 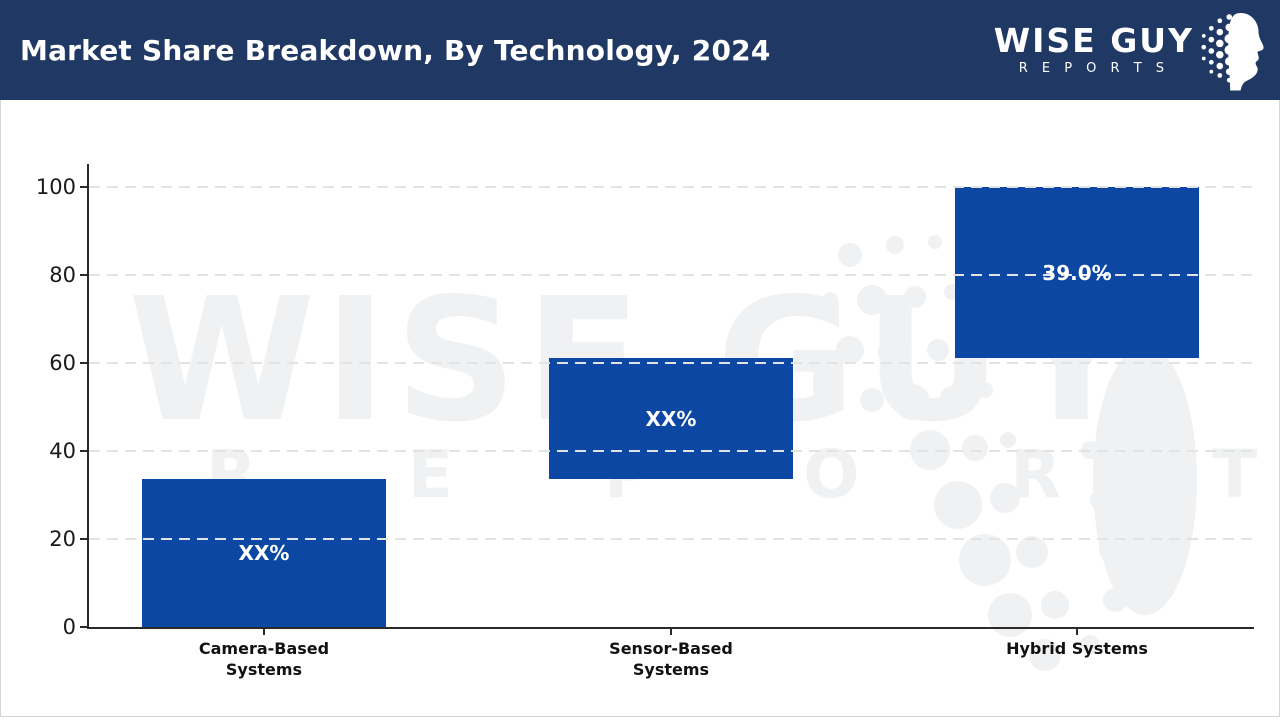 I want to click on logo-wordmark: WISE GUY, so click(x=1093, y=40).